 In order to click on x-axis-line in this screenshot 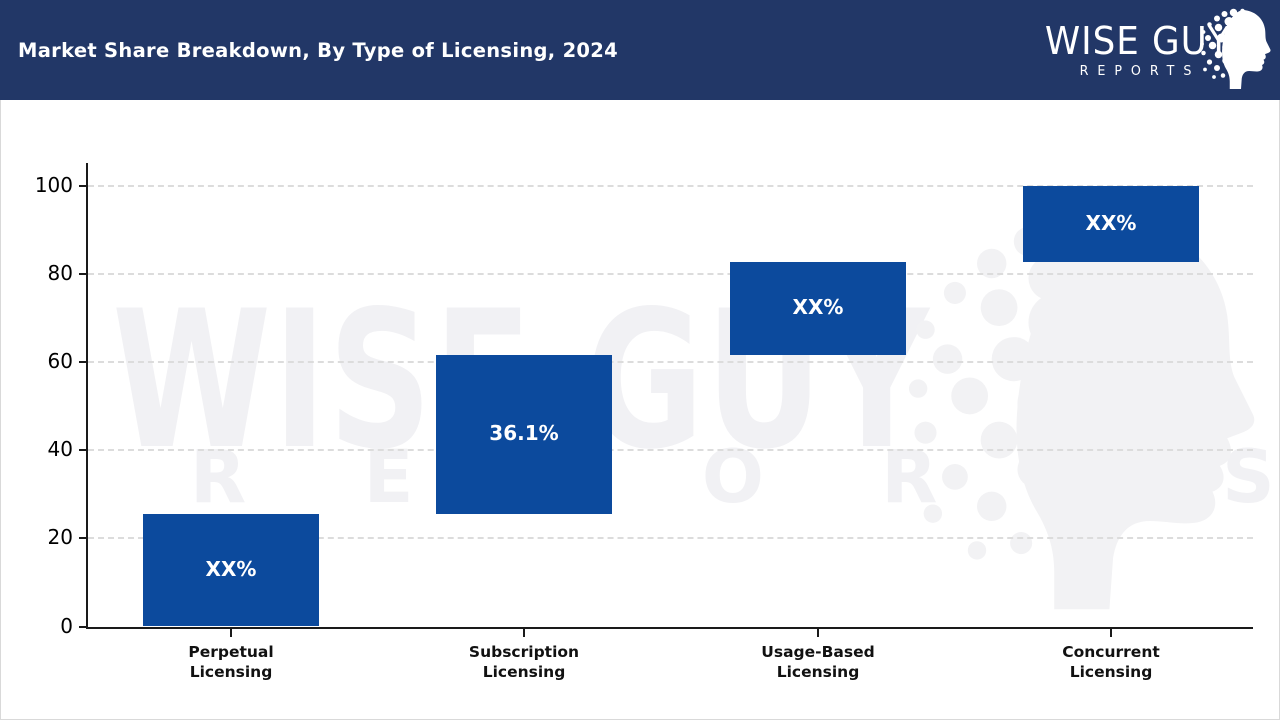, I will do `click(669, 627)`.